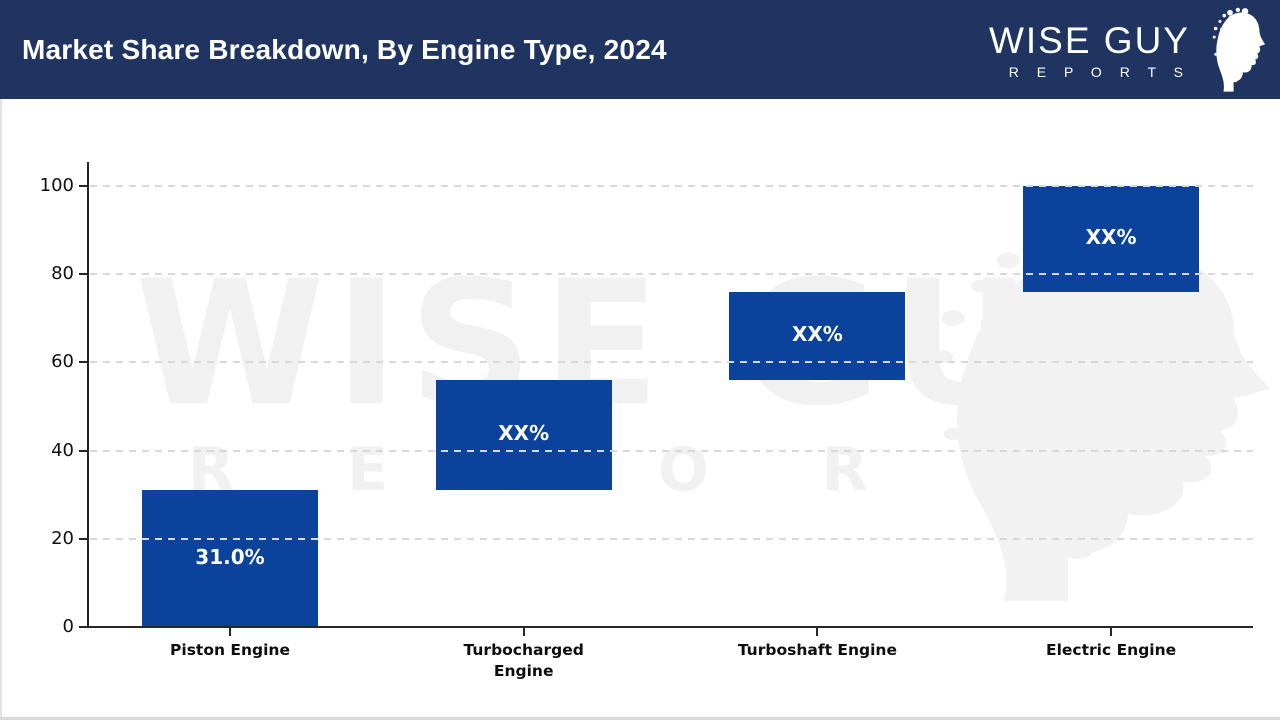  Describe the element at coordinates (671, 274) in the screenshot. I see `gridline-y80` at that location.